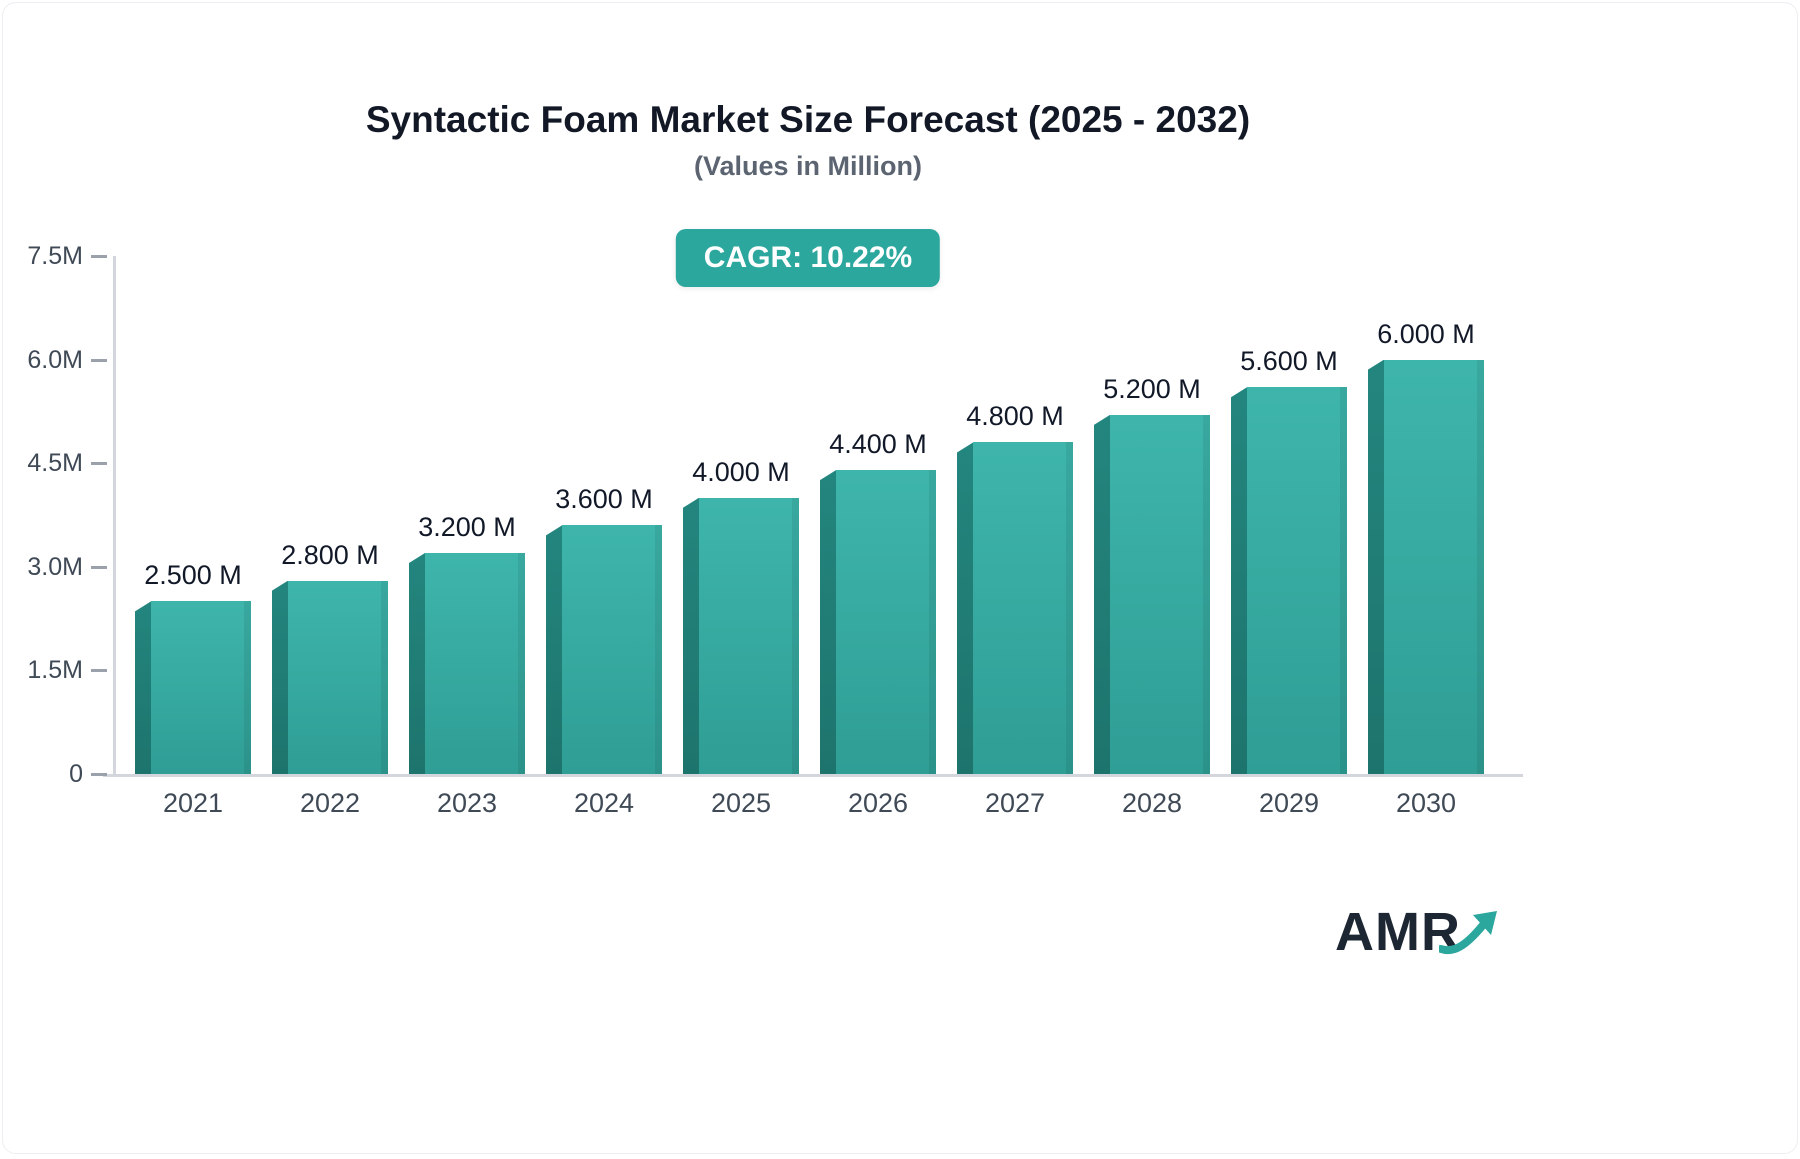  I want to click on bar-value-label: 3.200 M, so click(467, 527).